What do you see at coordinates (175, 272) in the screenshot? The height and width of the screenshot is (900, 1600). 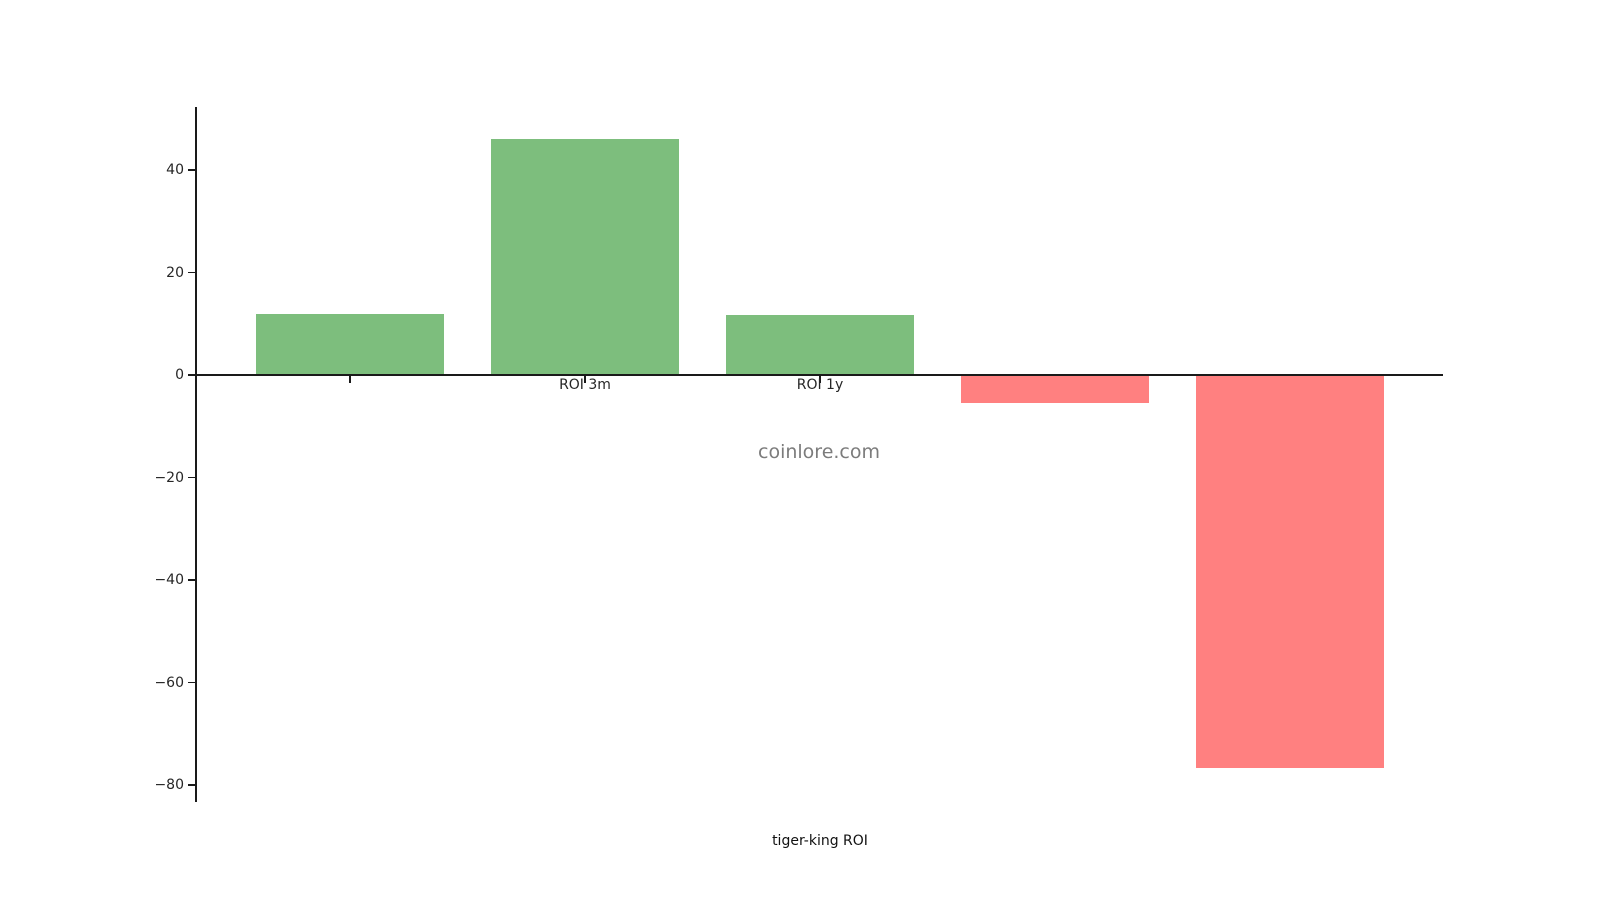 I see `y-tick-label: 20` at bounding box center [175, 272].